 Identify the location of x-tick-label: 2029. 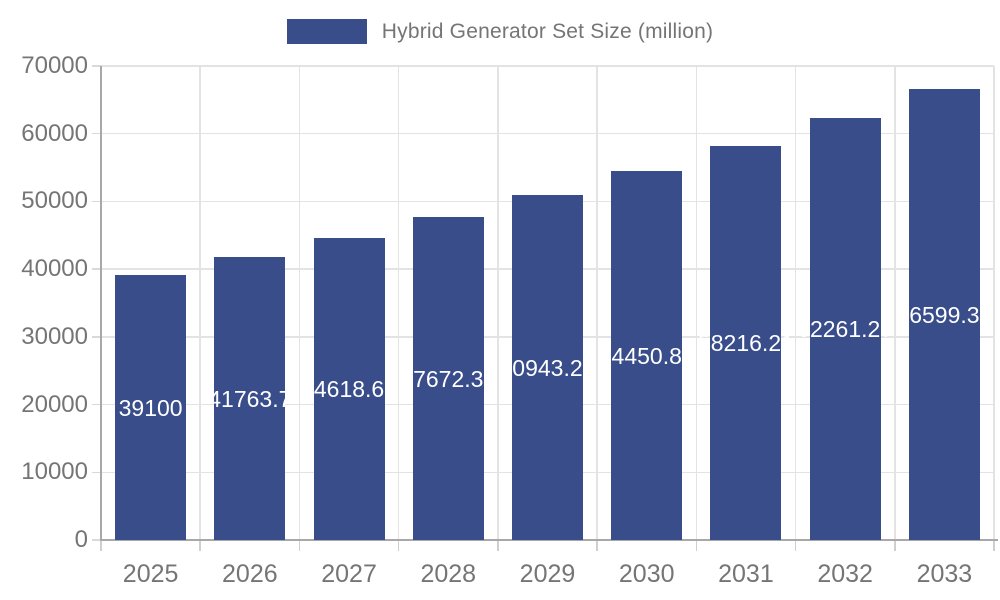
(547, 574).